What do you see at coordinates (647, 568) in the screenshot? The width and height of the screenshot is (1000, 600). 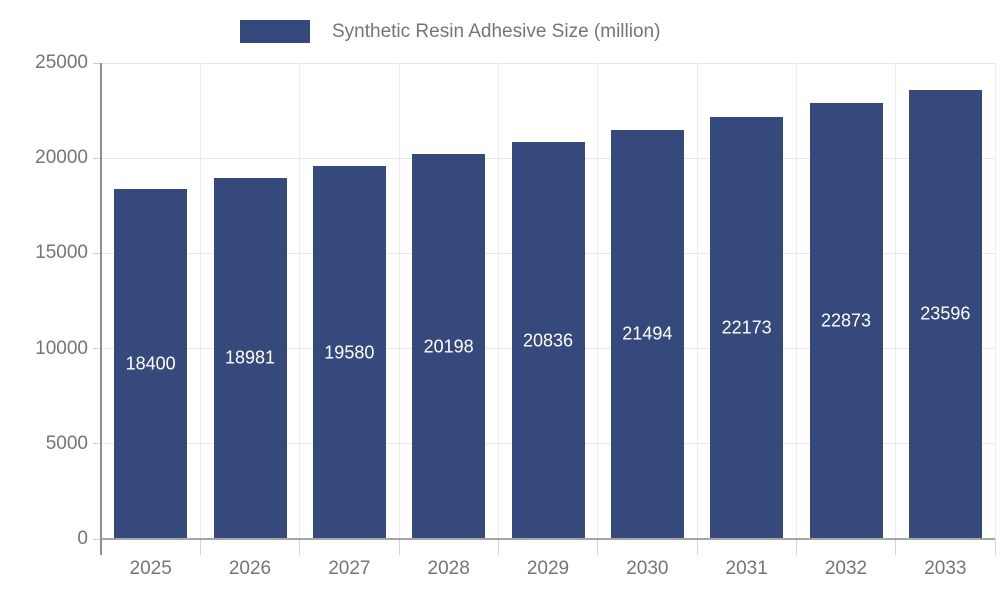 I see `x-tick-label: 2030` at bounding box center [647, 568].